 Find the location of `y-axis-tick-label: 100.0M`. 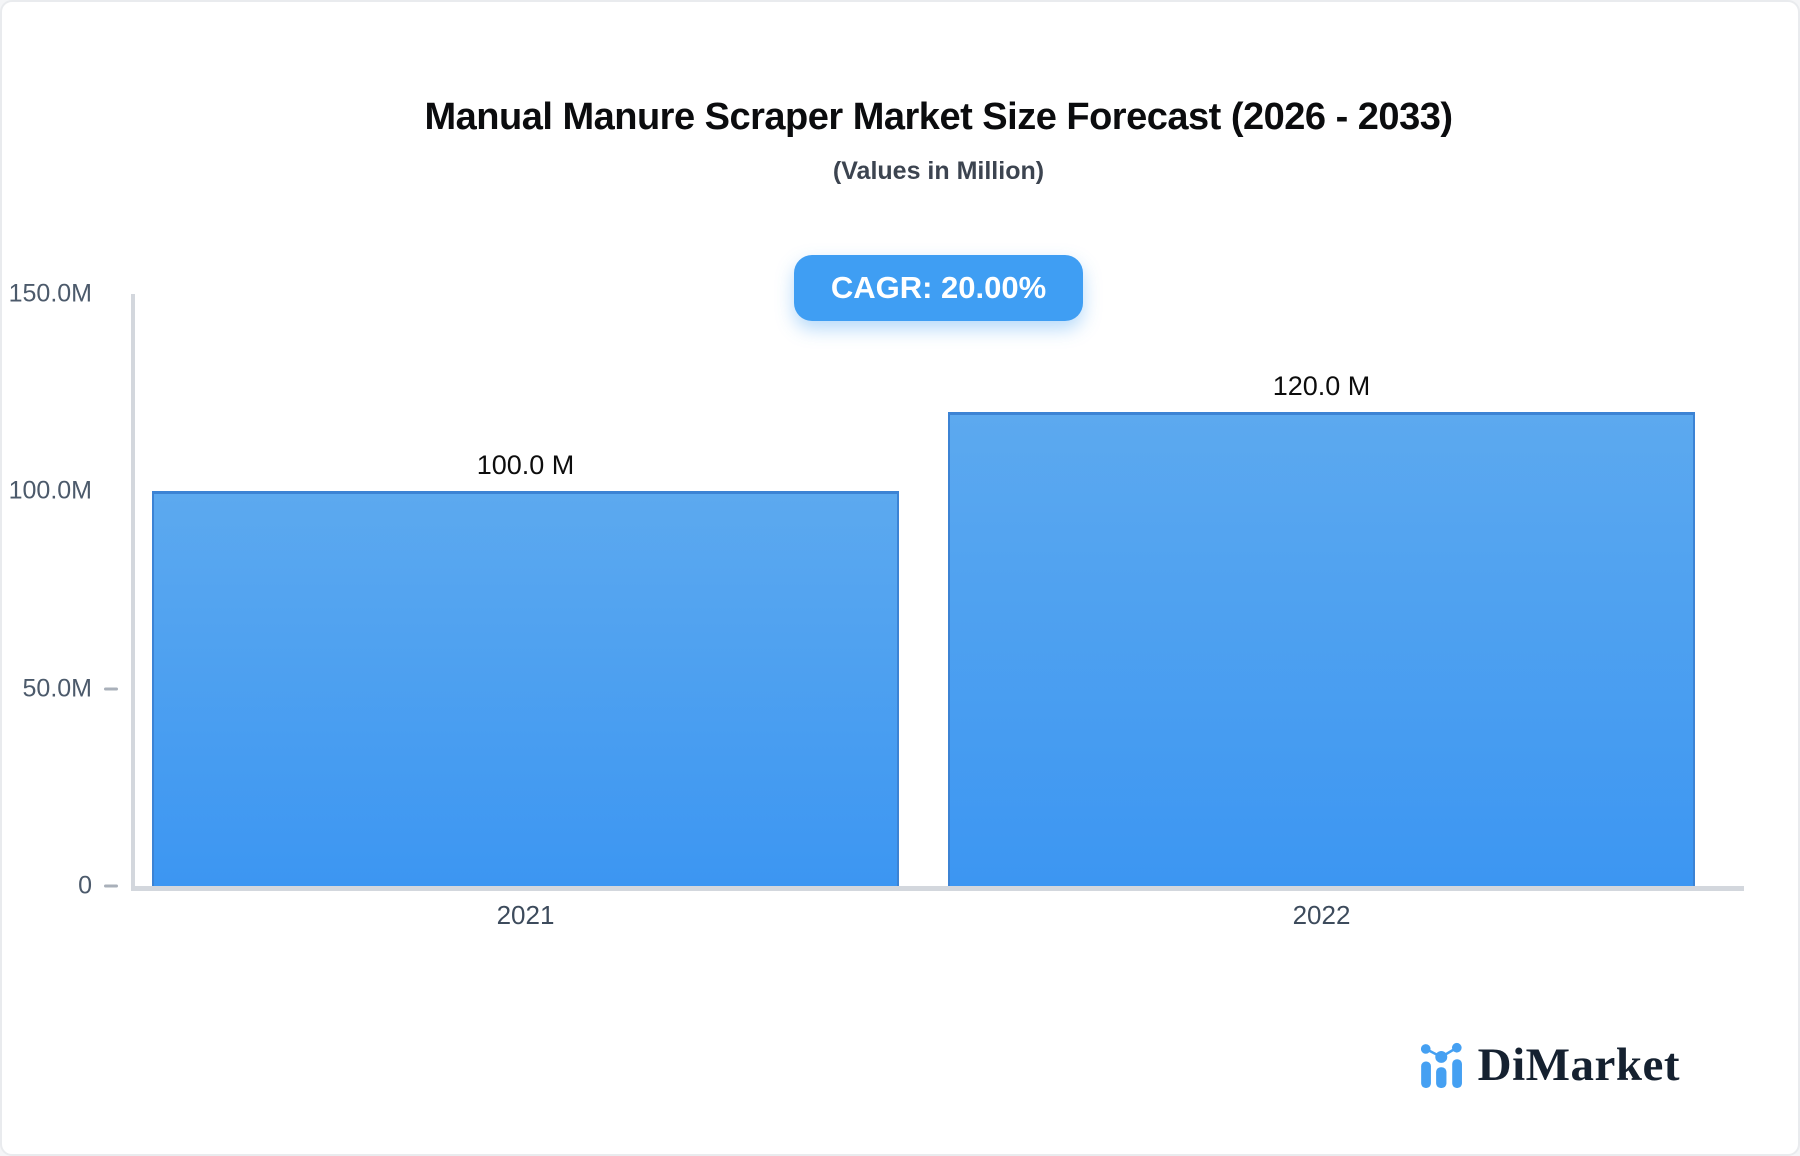

y-axis-tick-label: 100.0M is located at coordinates (50, 490).